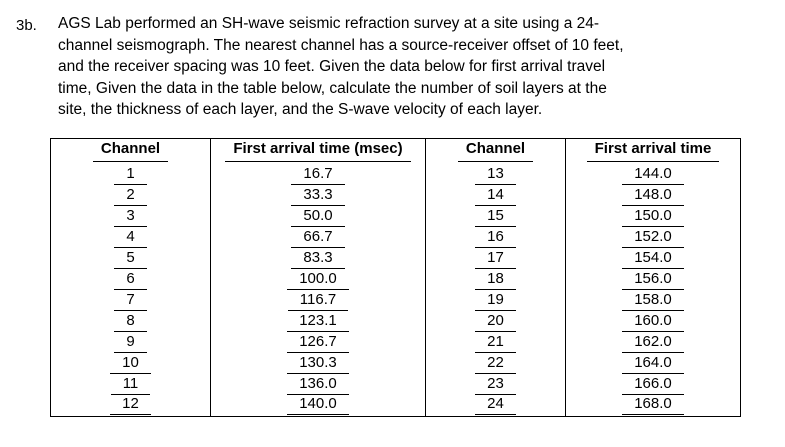 The height and width of the screenshot is (447, 785). What do you see at coordinates (131, 363) in the screenshot?
I see `table-cell: 10` at bounding box center [131, 363].